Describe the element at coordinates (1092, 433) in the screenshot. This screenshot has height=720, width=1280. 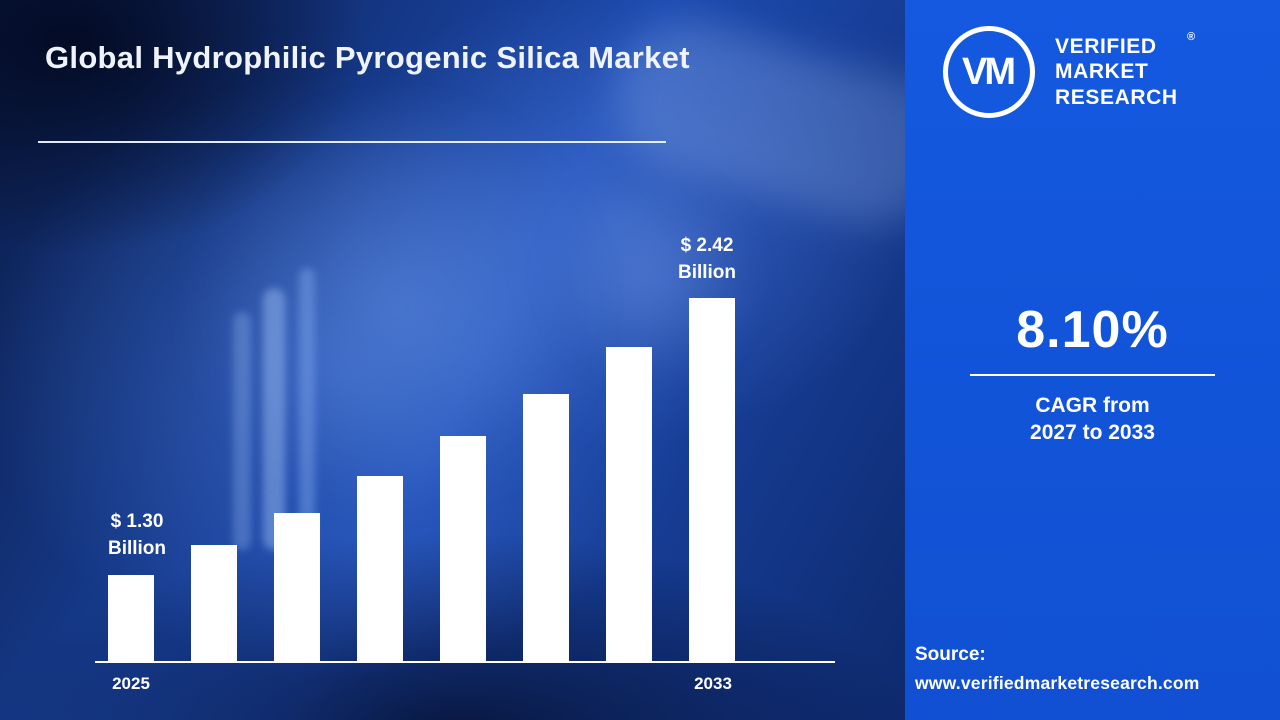
I see `cagr-caption-line2: 2027 to 2033` at that location.